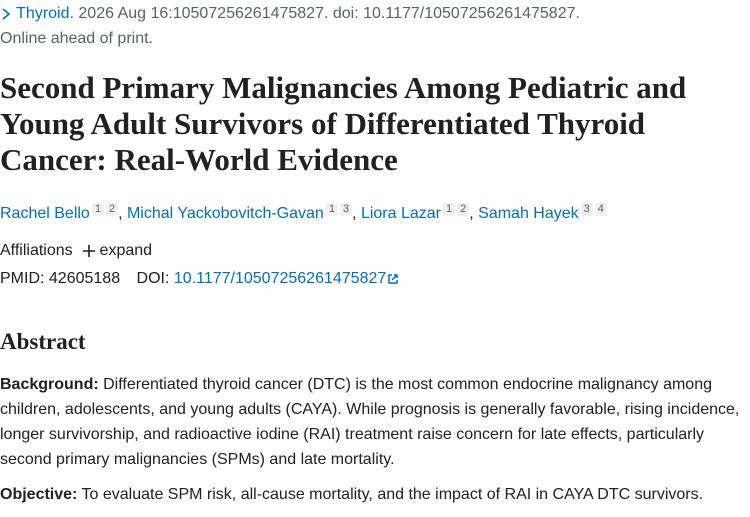  What do you see at coordinates (153, 278) in the screenshot?
I see `doi-label: DOI:` at bounding box center [153, 278].